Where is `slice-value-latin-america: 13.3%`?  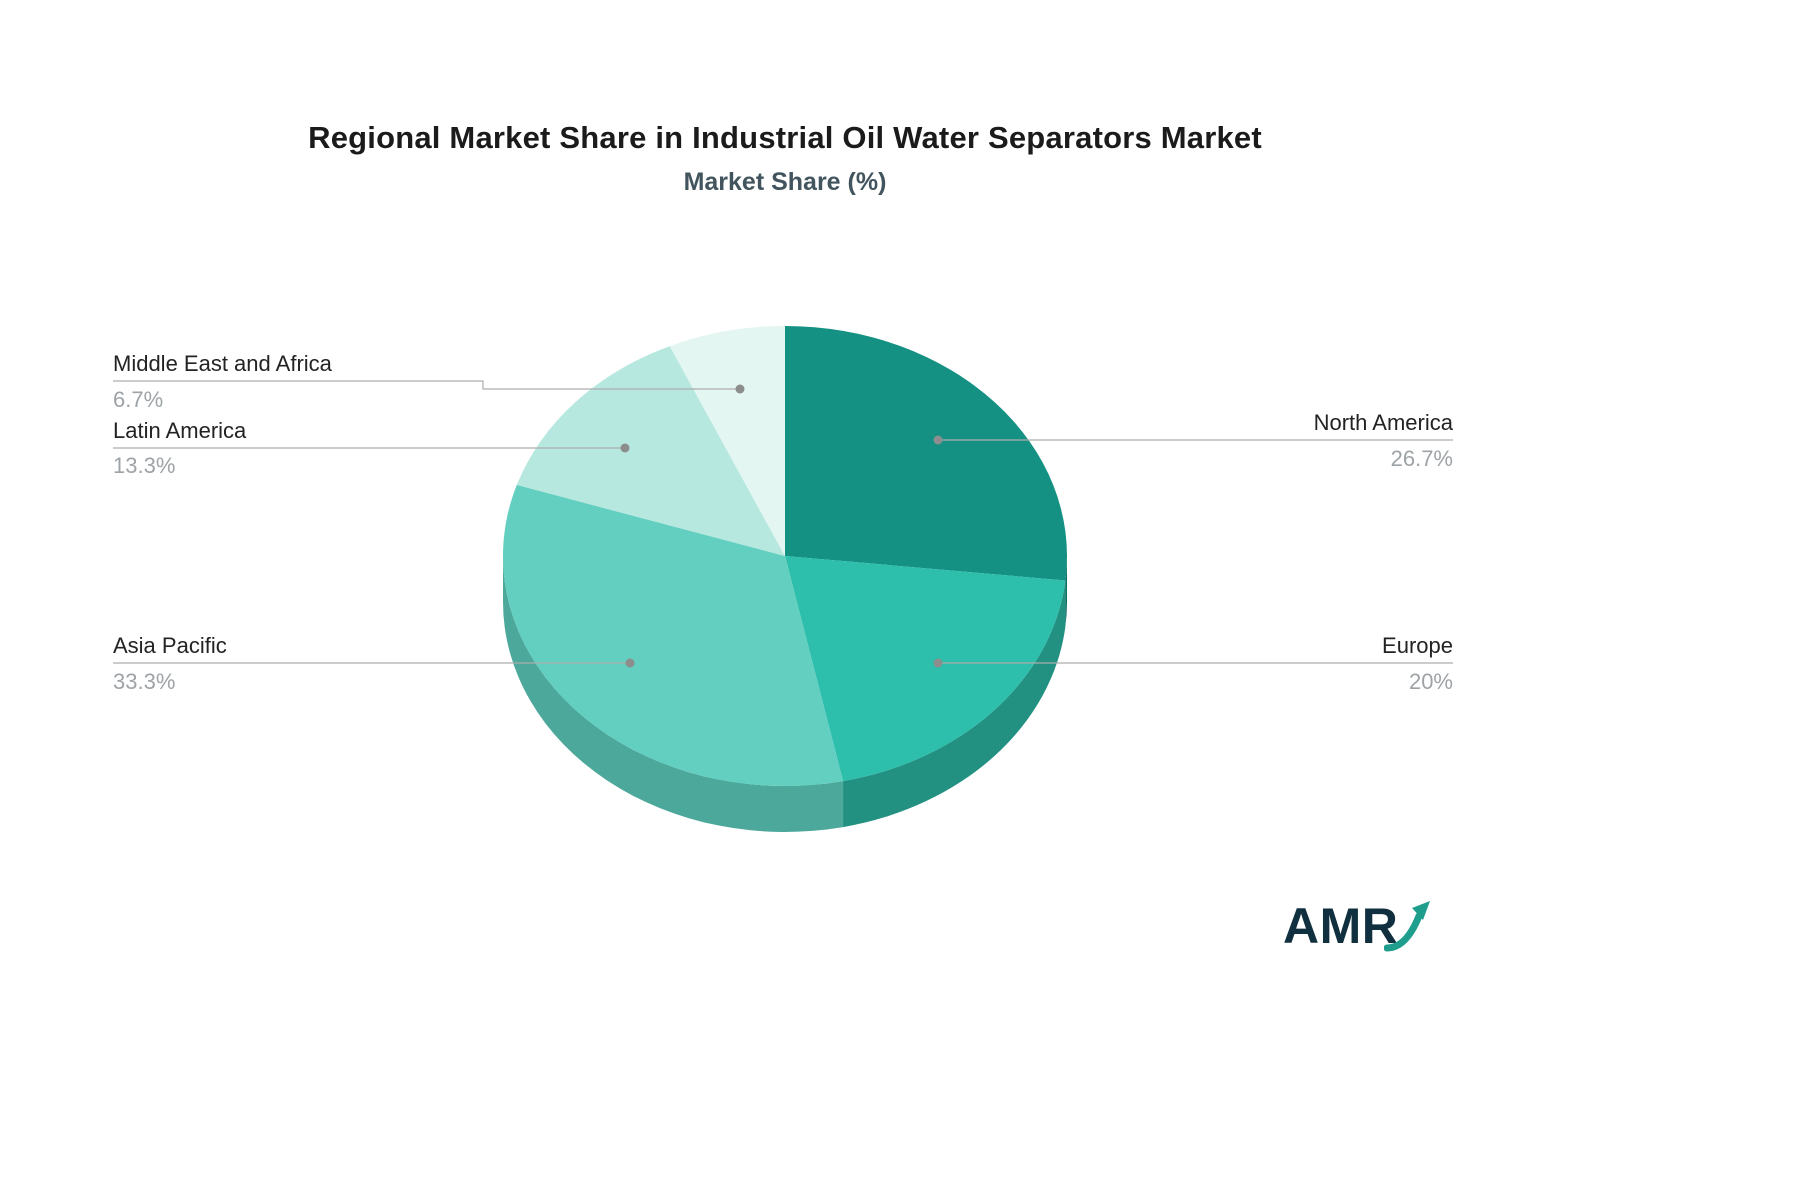
slice-value-latin-america: 13.3% is located at coordinates (144, 465).